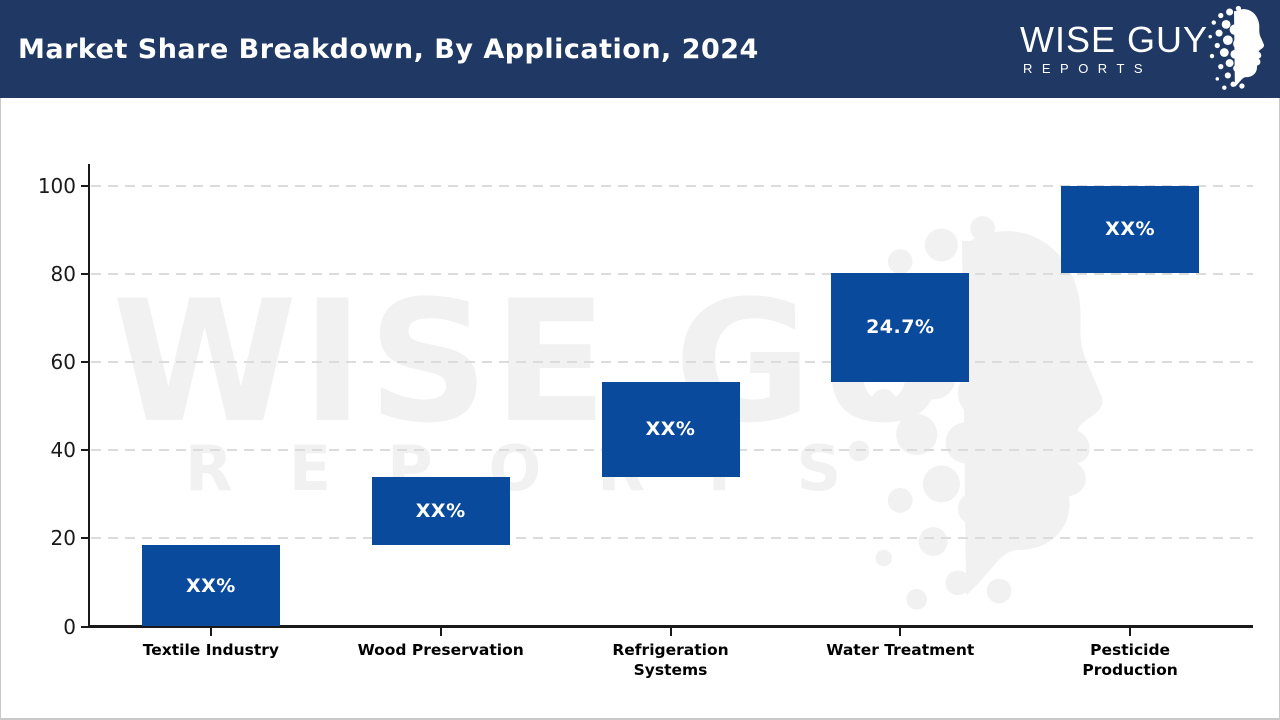 The image size is (1280, 720). What do you see at coordinates (63, 274) in the screenshot?
I see `y-tick-label: 80` at bounding box center [63, 274].